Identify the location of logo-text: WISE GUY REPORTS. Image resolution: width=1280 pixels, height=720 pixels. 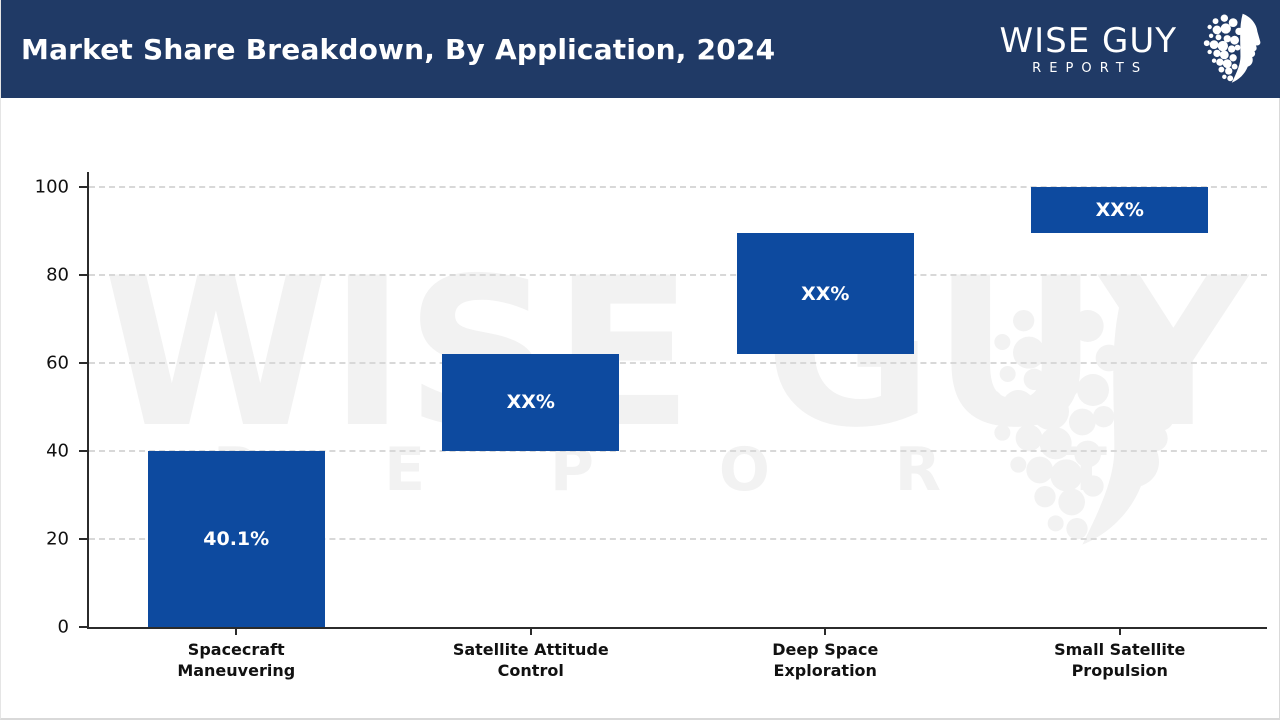
(1088, 49).